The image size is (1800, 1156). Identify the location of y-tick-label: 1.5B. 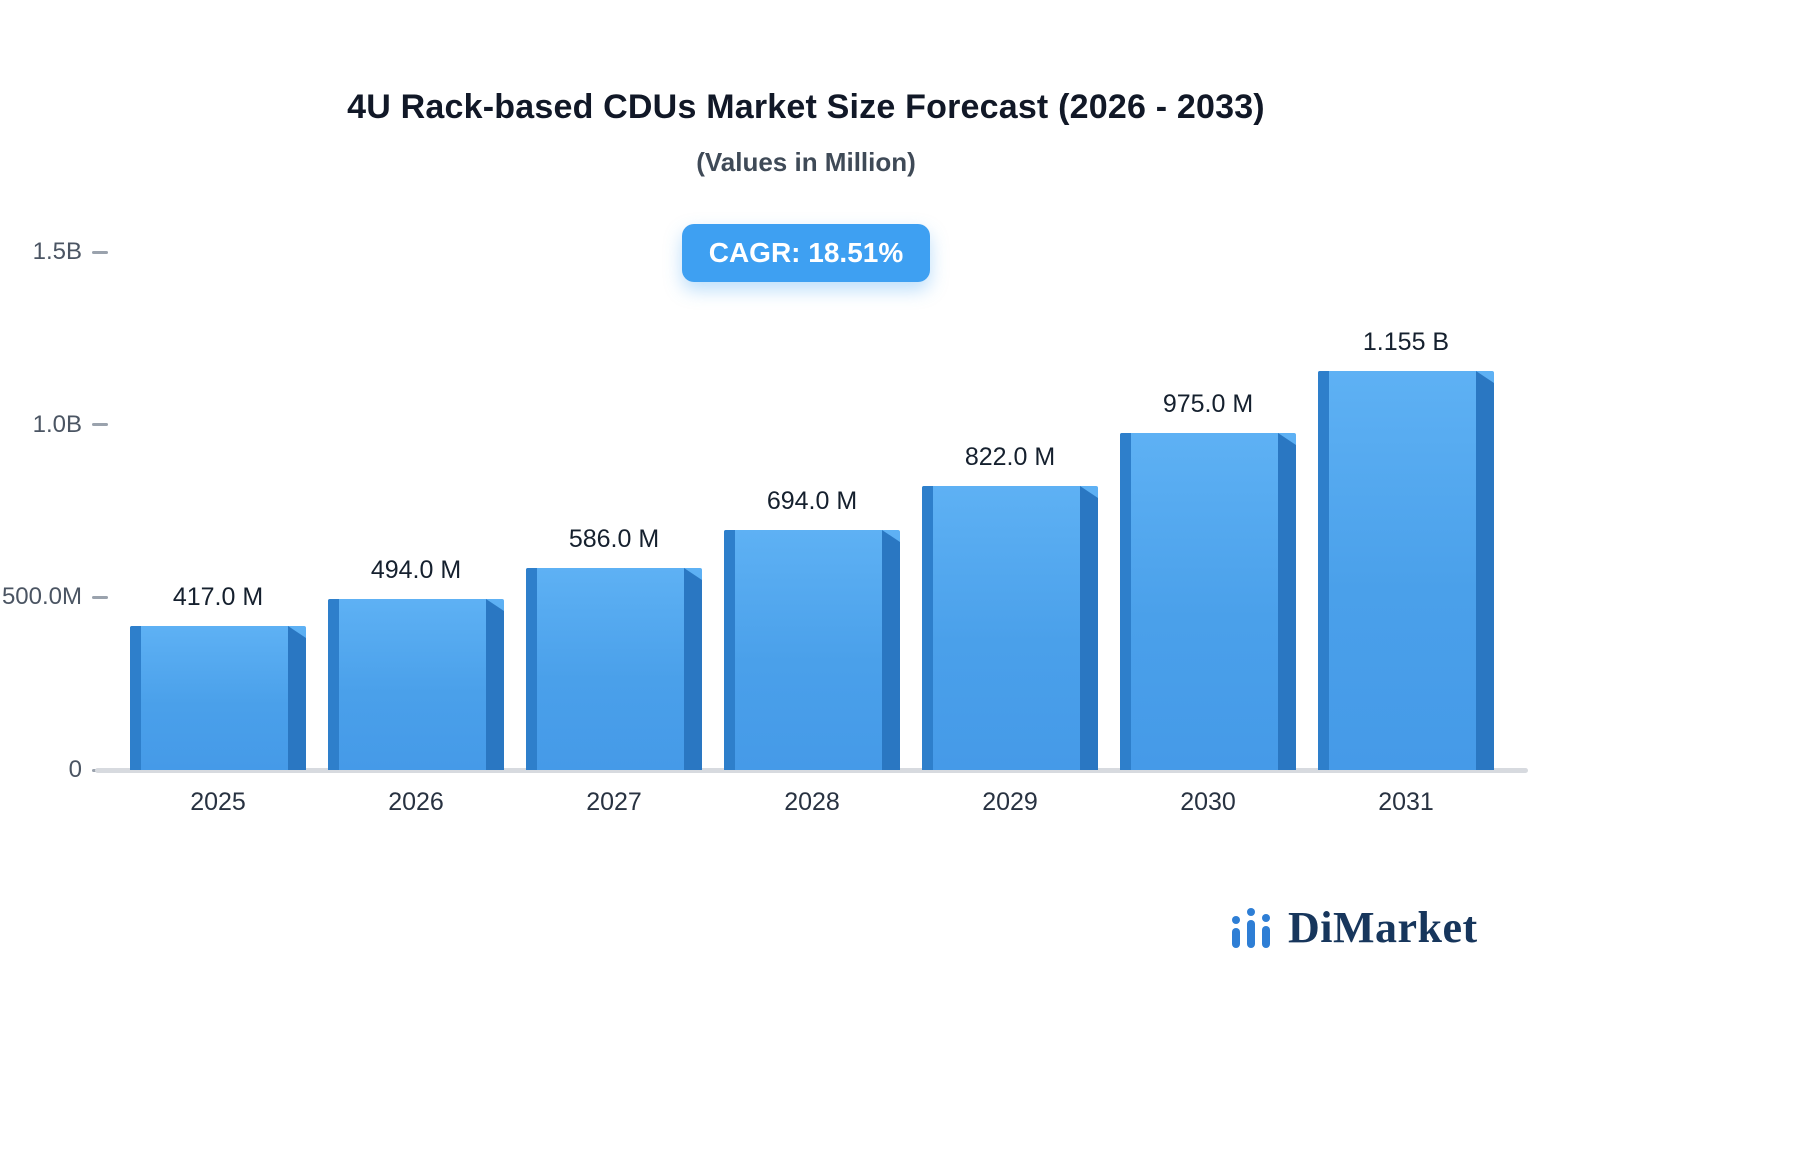
(57, 251).